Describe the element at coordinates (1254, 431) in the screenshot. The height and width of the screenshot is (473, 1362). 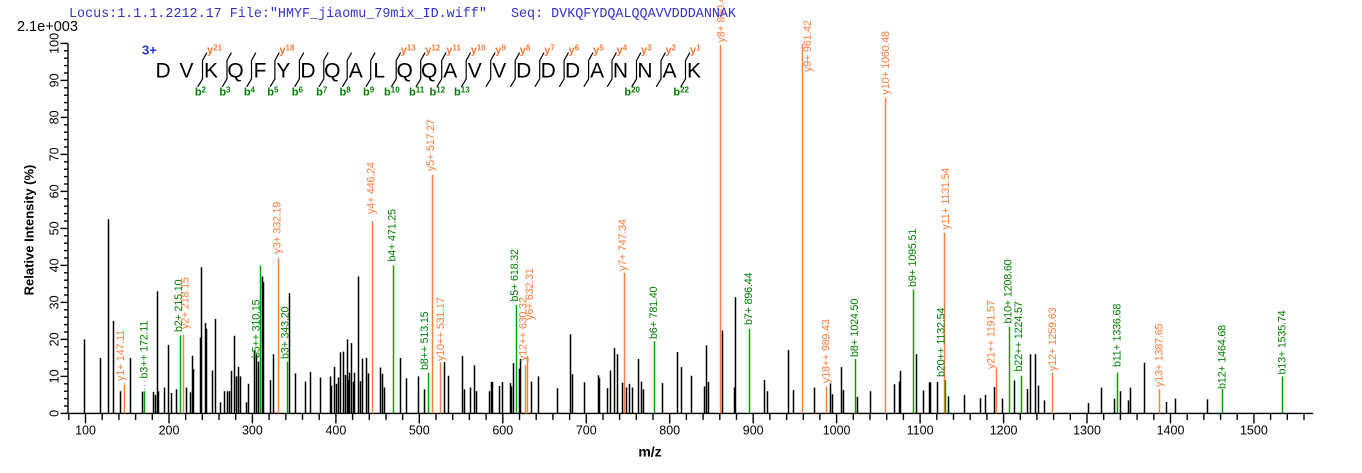
I see `svg-text: 1500` at that location.